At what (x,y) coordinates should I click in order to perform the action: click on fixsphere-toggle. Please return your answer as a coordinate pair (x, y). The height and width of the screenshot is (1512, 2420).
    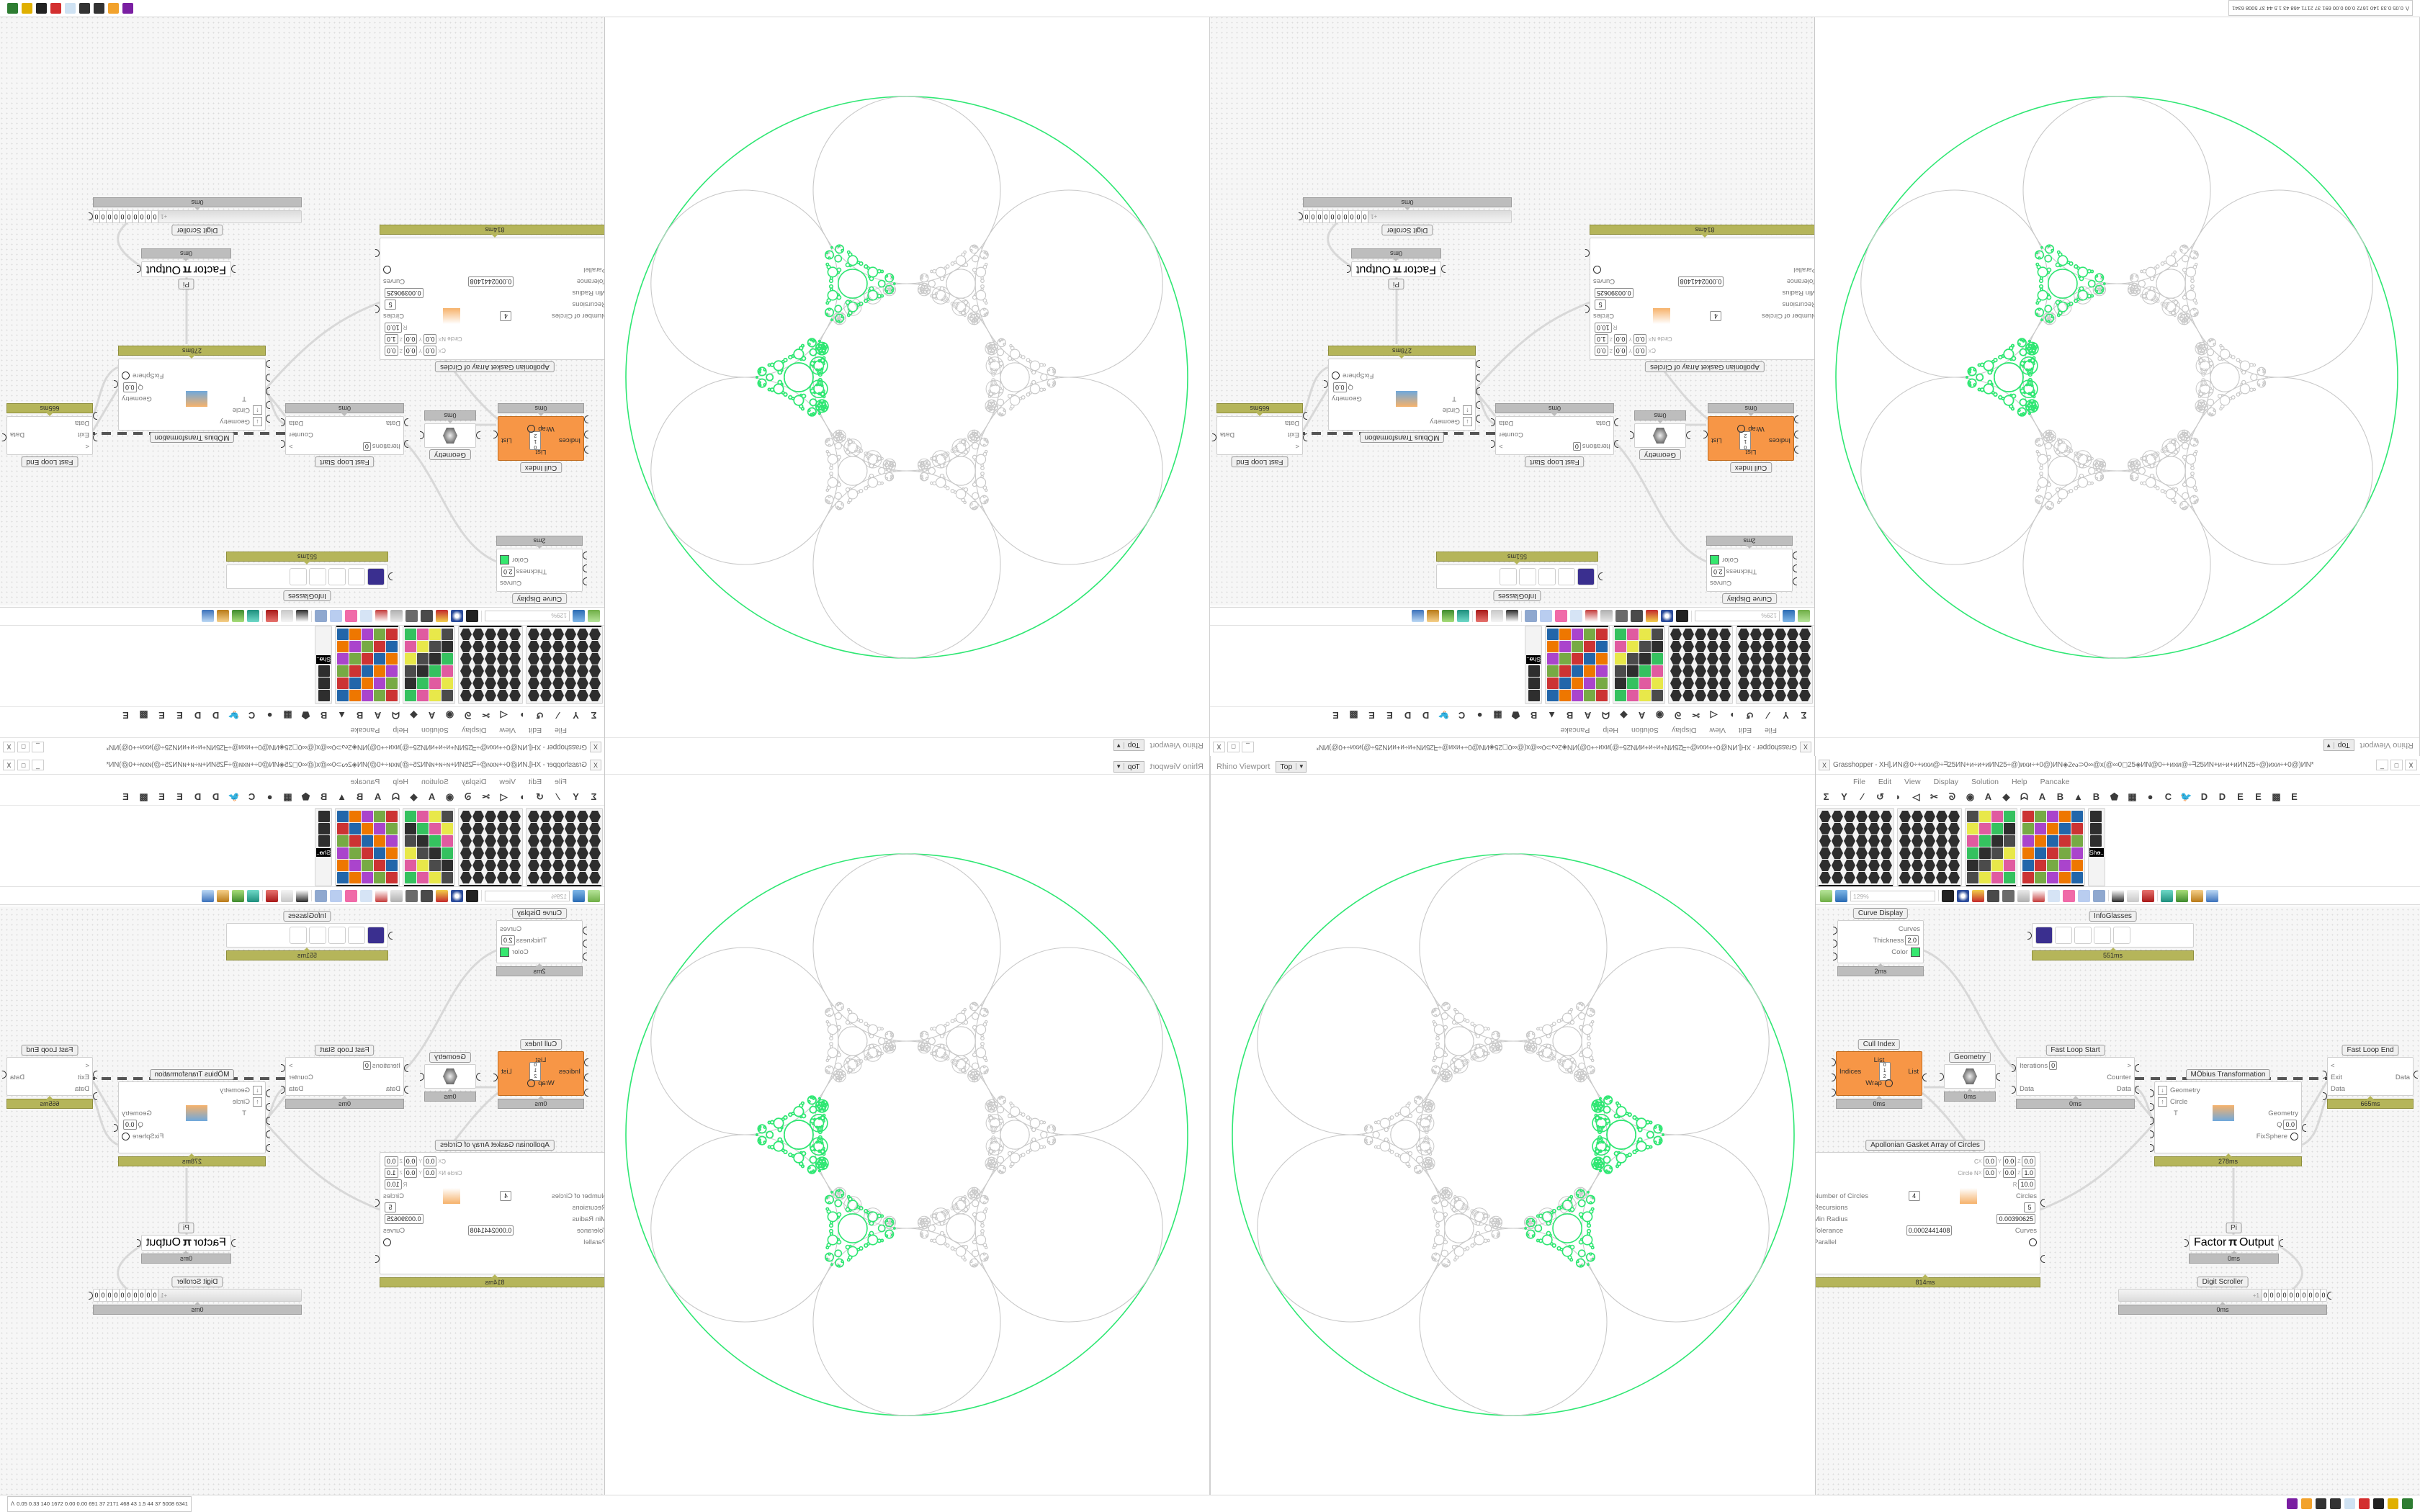
    Looking at the image, I should click on (1336, 376).